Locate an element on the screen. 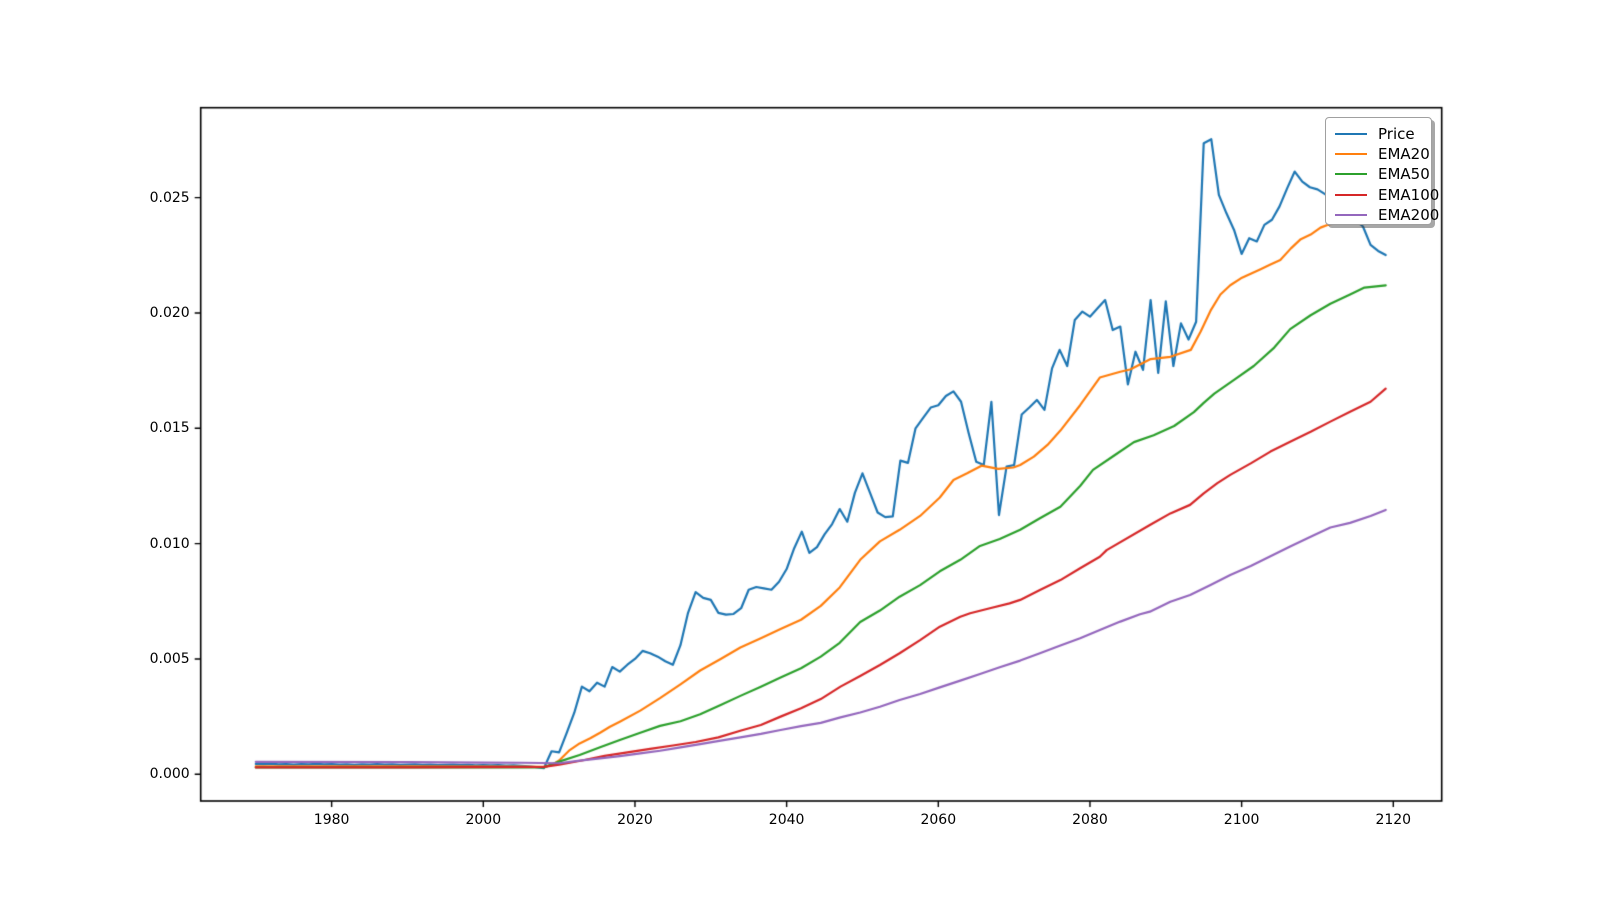 The image size is (1600, 900). ema100-line-sample-icon is located at coordinates (1351, 194).